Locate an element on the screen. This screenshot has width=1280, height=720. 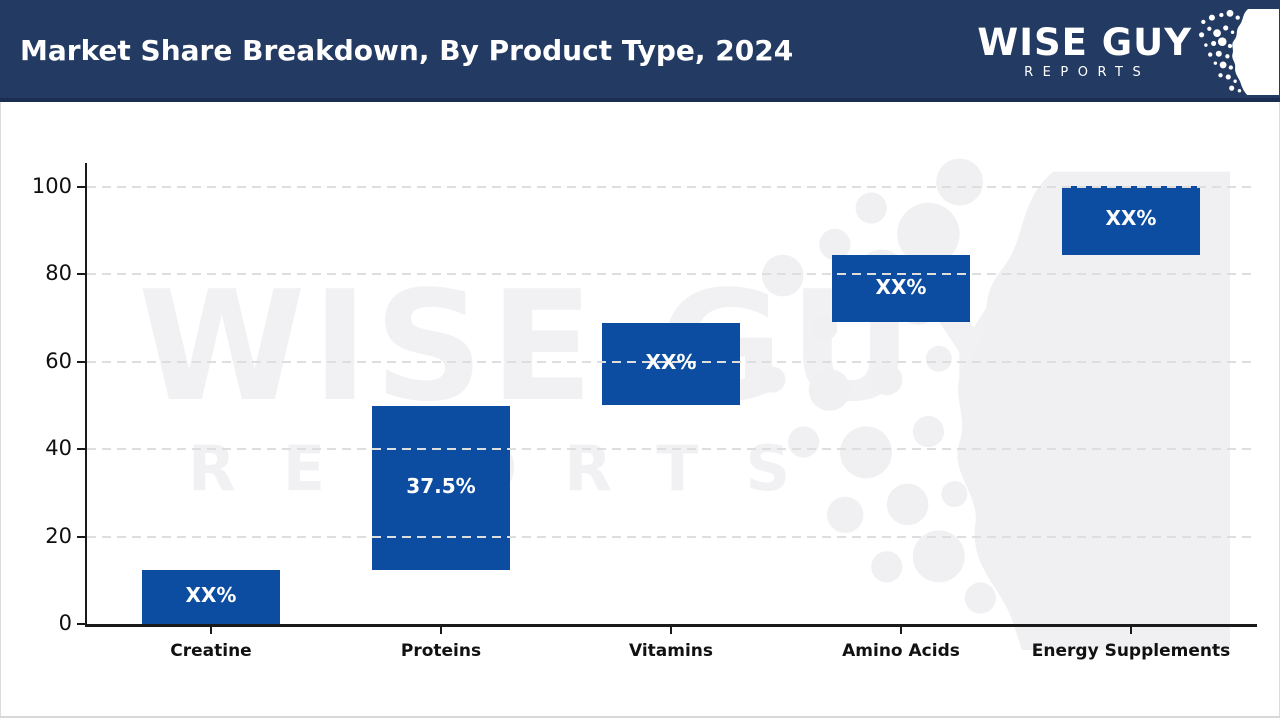
page-border-bottom is located at coordinates (640, 717).